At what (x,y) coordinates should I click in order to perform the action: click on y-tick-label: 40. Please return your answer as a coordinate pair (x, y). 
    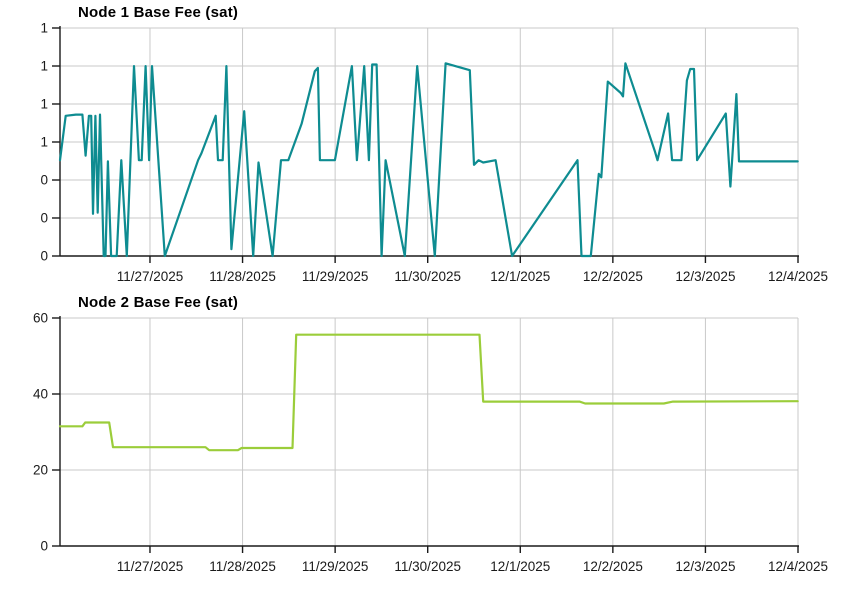
    Looking at the image, I should click on (40, 394).